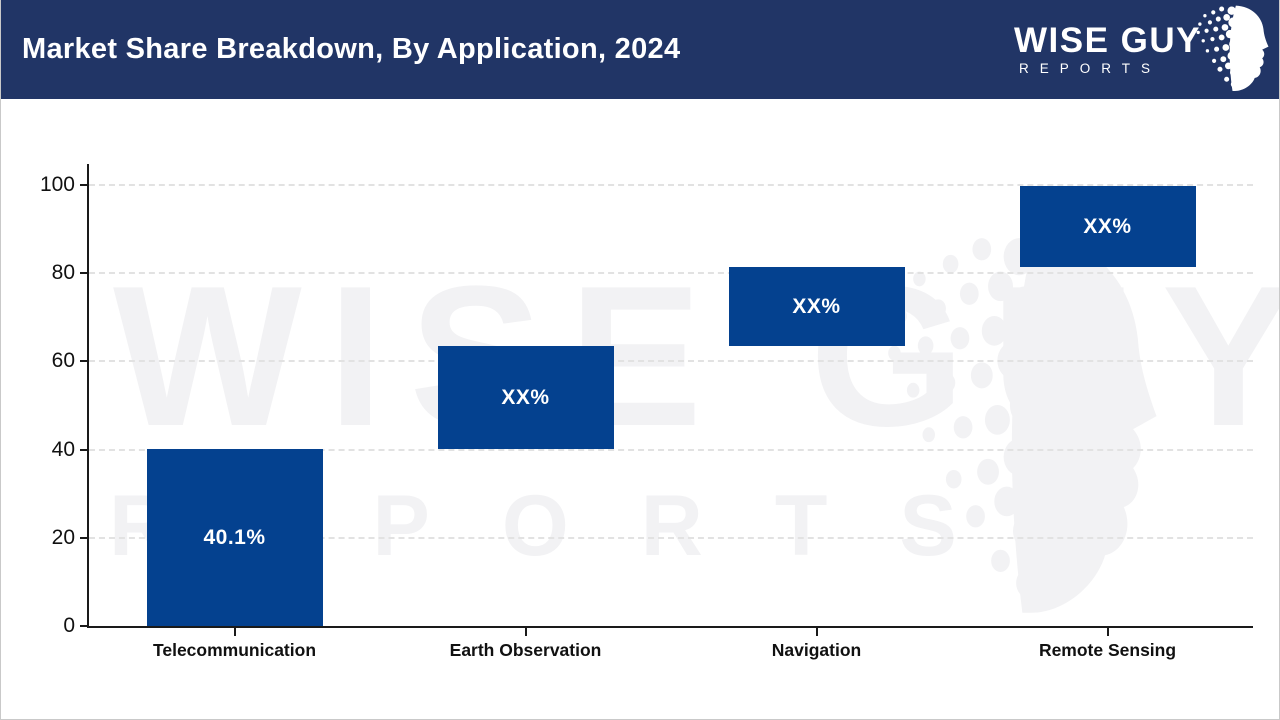 This screenshot has width=1280, height=720. I want to click on bar-value-label: 40.1%, so click(234, 537).